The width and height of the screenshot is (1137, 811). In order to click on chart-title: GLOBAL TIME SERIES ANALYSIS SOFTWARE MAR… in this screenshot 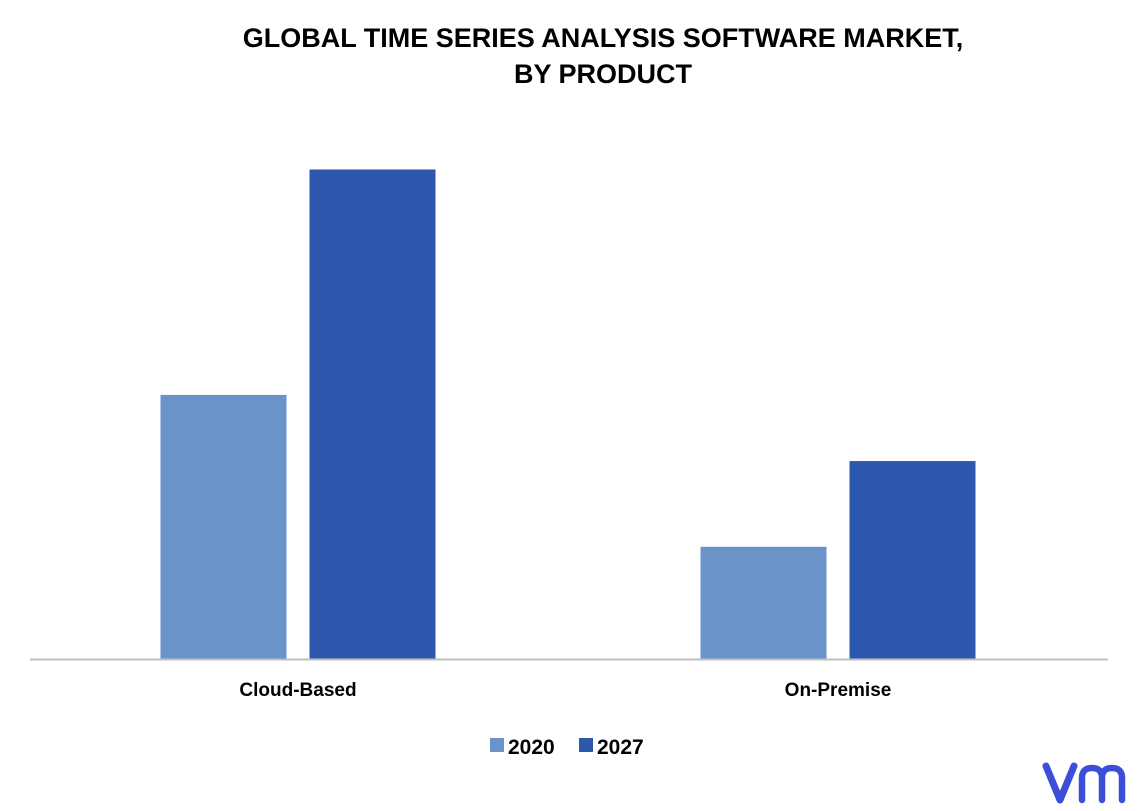, I will do `click(603, 38)`.